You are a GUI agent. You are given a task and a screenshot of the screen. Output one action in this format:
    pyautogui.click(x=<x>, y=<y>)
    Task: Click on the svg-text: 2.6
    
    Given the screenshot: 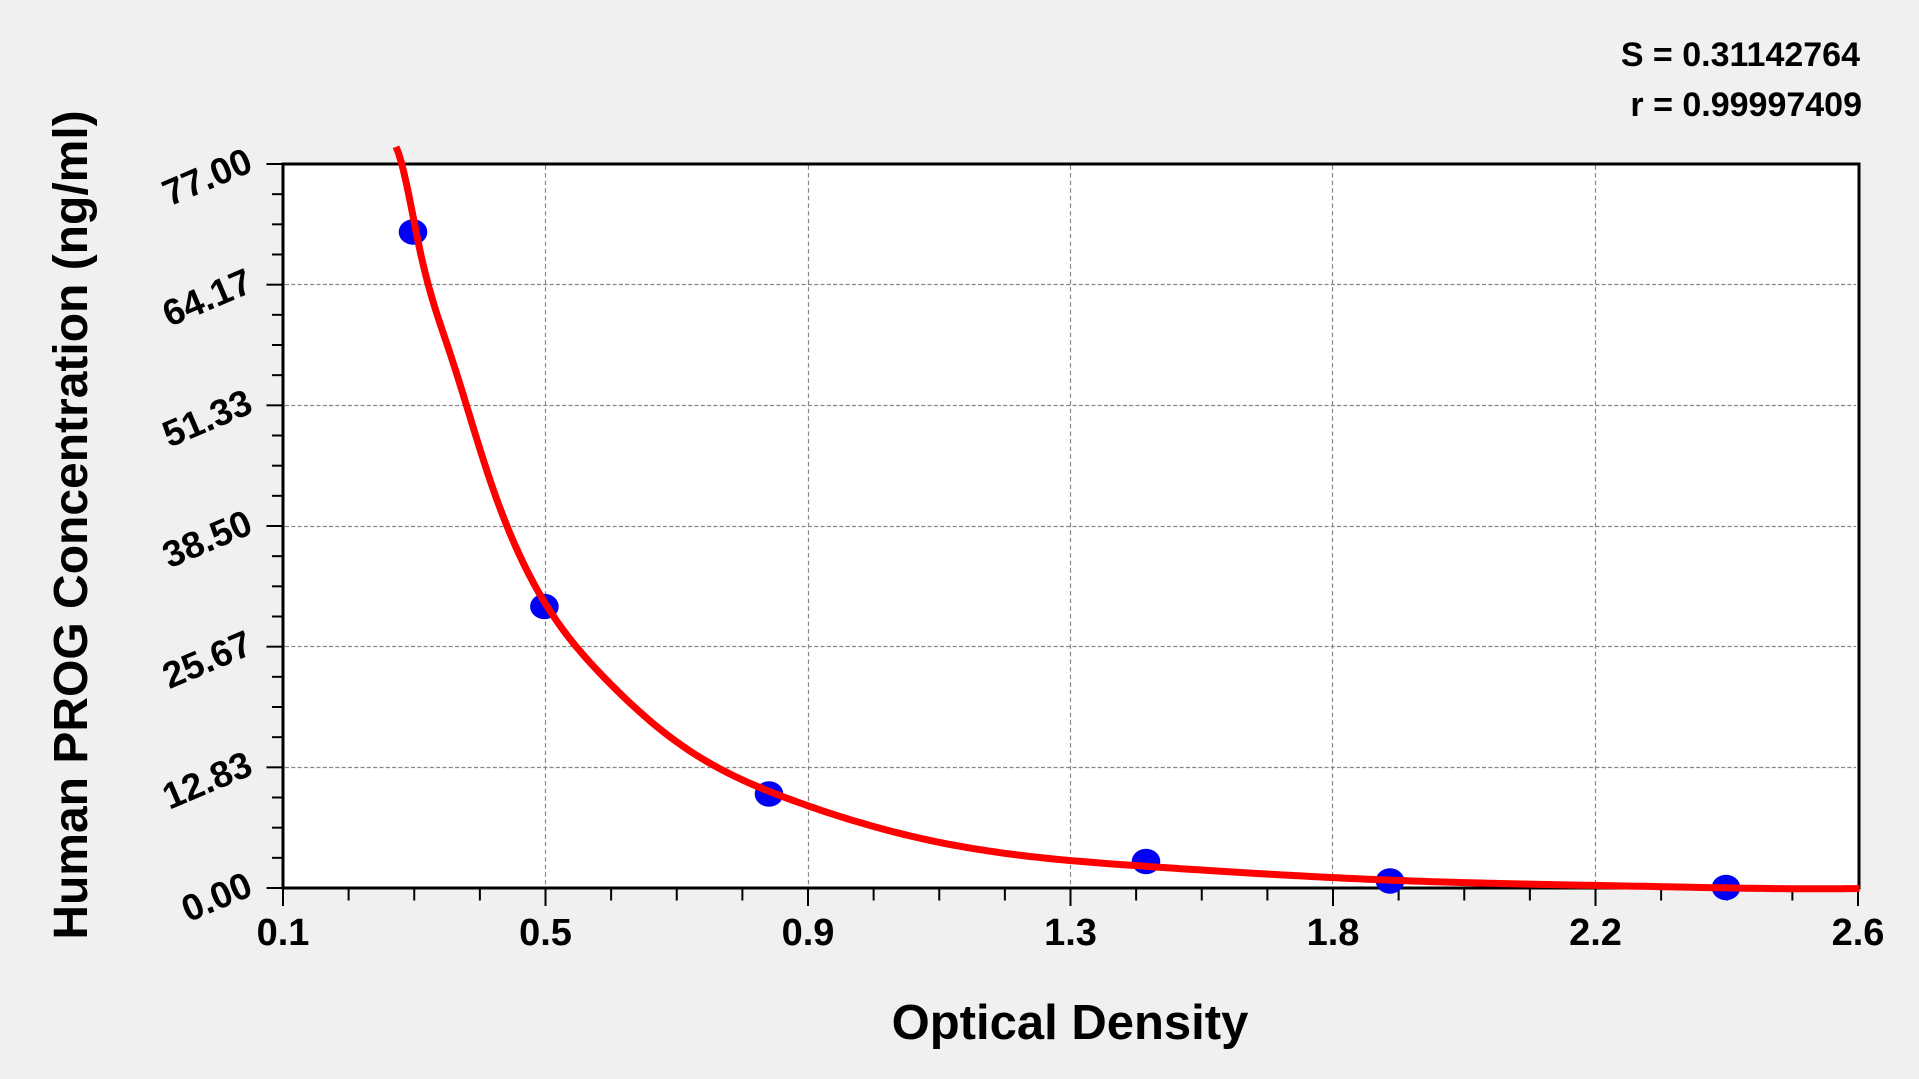 What is the action you would take?
    pyautogui.click(x=1858, y=933)
    